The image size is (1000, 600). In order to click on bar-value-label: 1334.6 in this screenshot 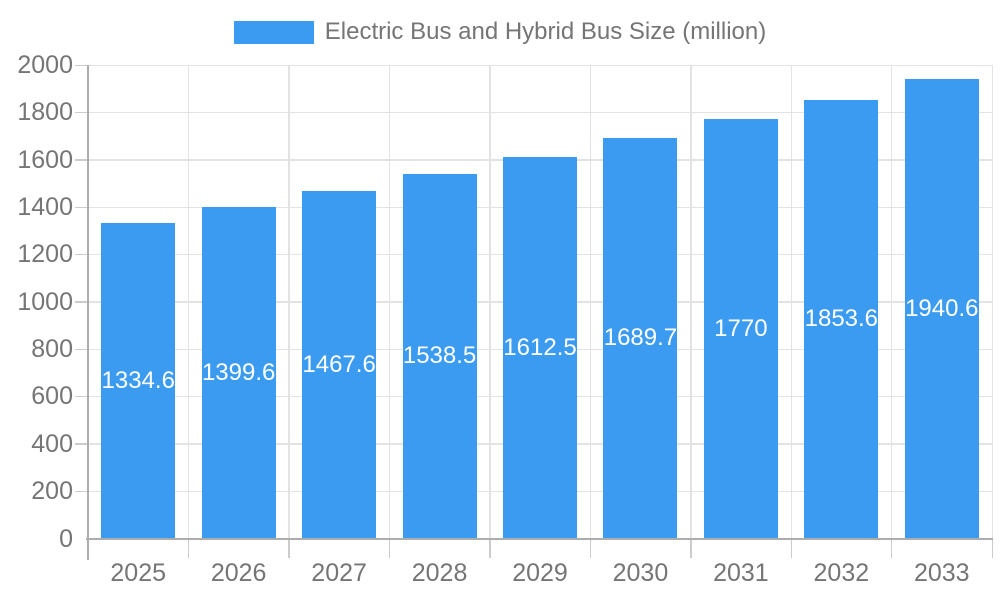, I will do `click(138, 380)`.